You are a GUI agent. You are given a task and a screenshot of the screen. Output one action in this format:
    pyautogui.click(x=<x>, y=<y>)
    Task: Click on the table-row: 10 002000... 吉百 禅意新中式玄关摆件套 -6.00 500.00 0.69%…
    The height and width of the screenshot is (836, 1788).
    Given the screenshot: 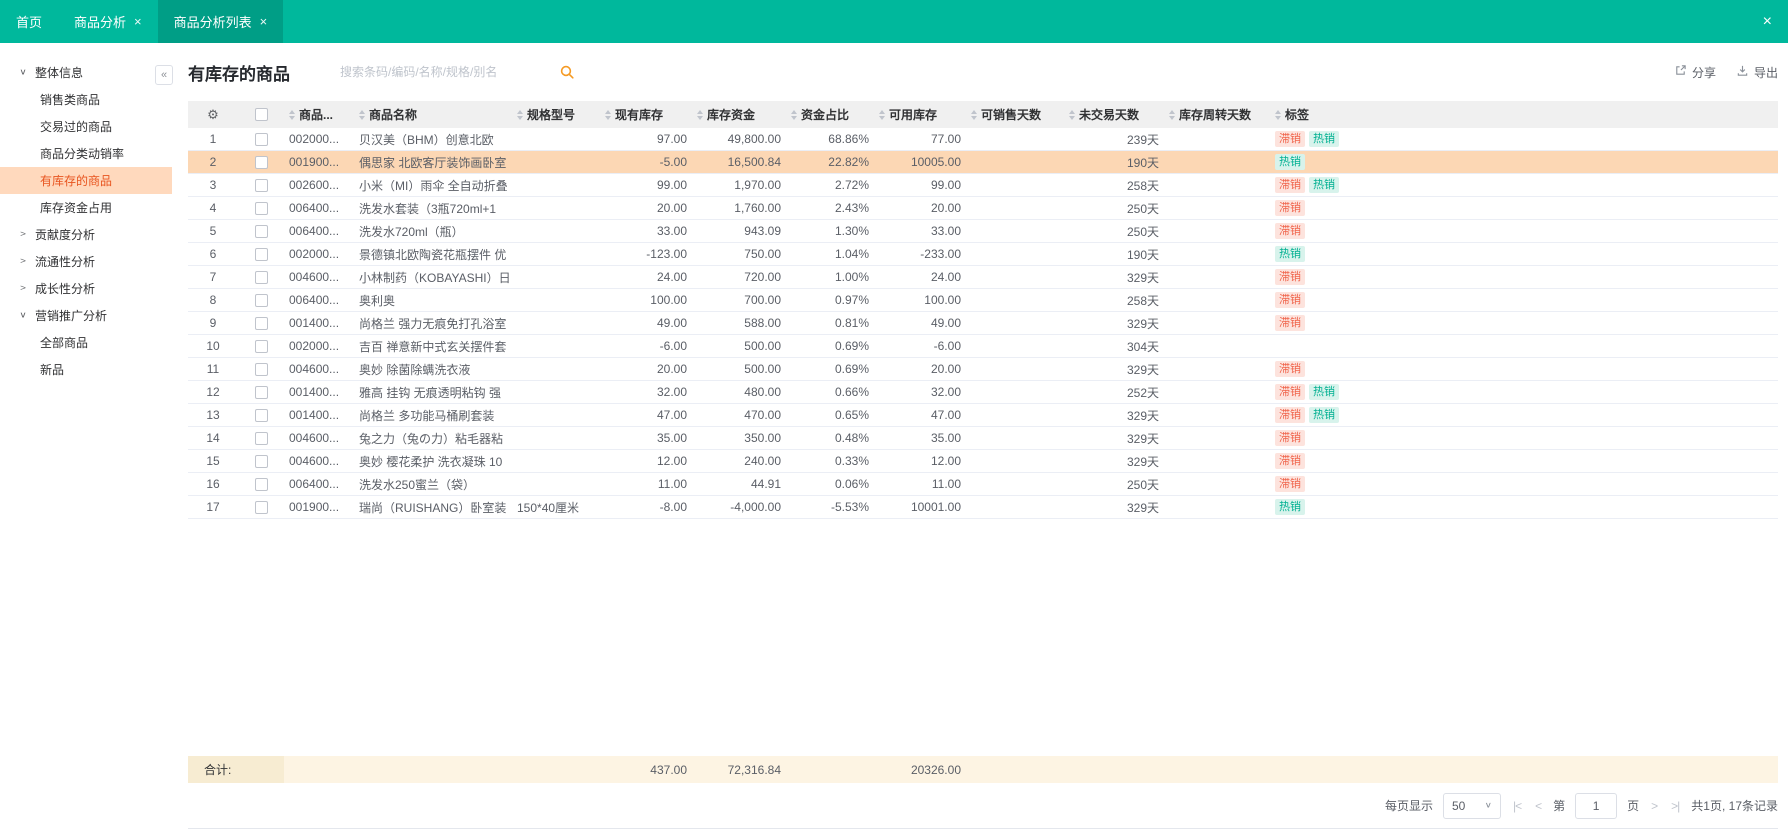 What is the action you would take?
    pyautogui.click(x=983, y=346)
    